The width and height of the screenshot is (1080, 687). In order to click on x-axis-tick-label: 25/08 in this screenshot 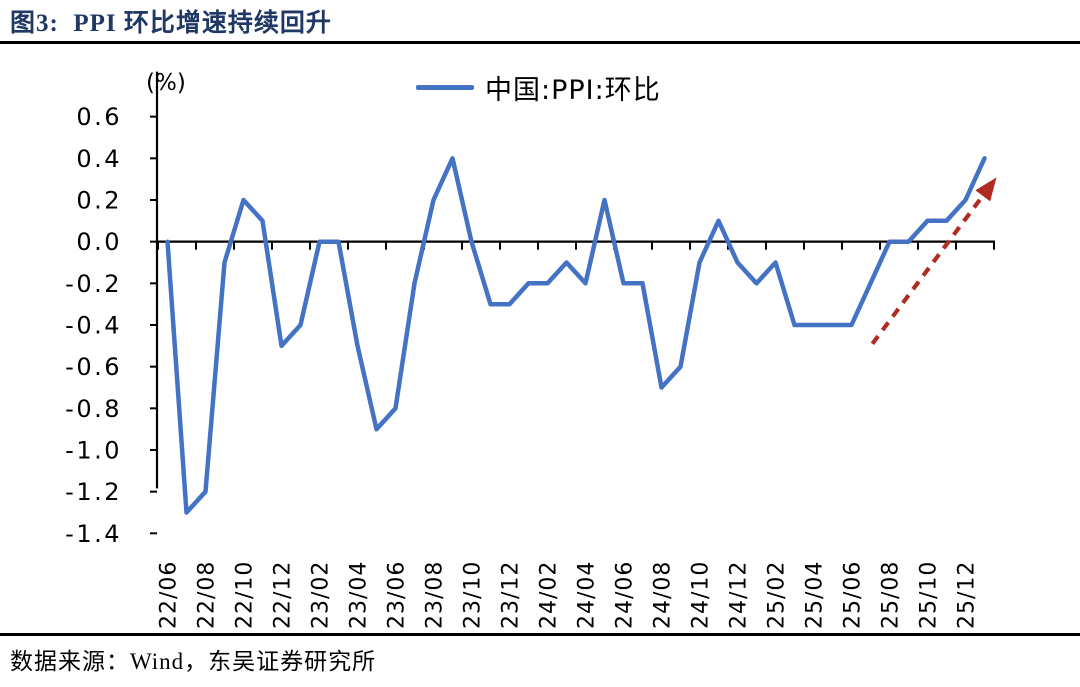, I will do `click(891, 595)`.